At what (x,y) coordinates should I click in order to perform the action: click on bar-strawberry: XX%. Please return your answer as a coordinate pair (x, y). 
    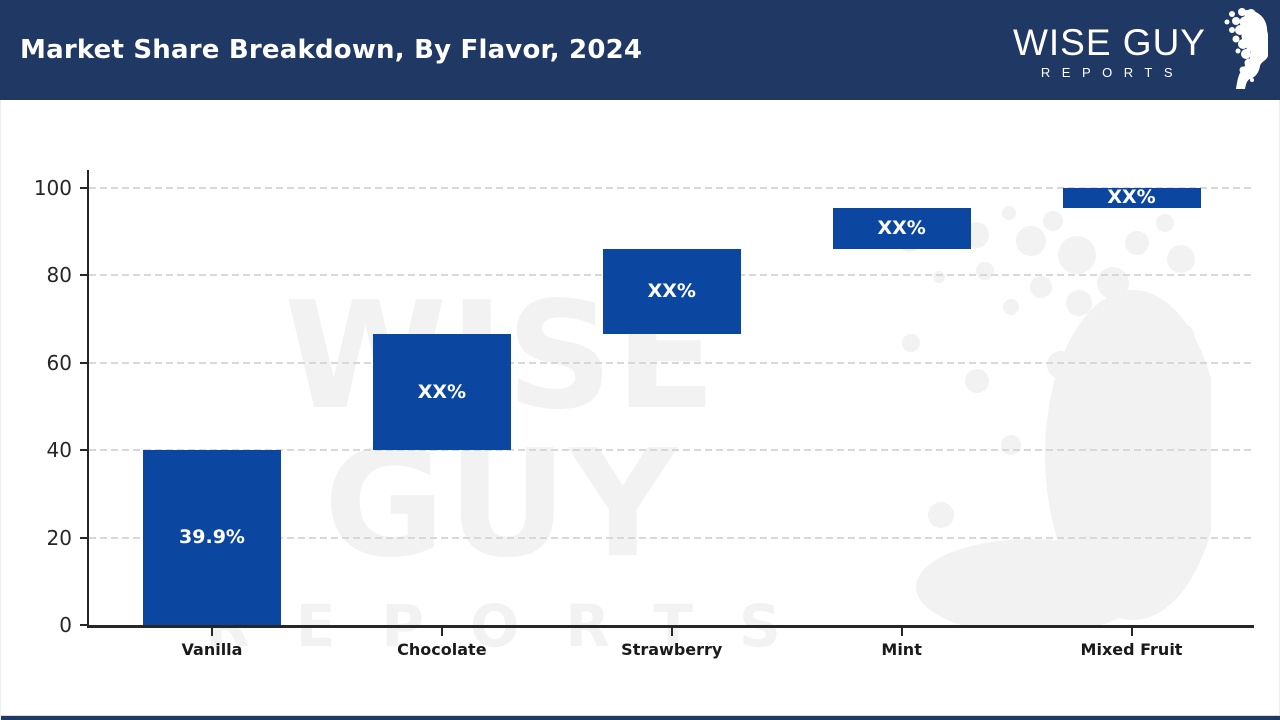
    Looking at the image, I should click on (671, 291).